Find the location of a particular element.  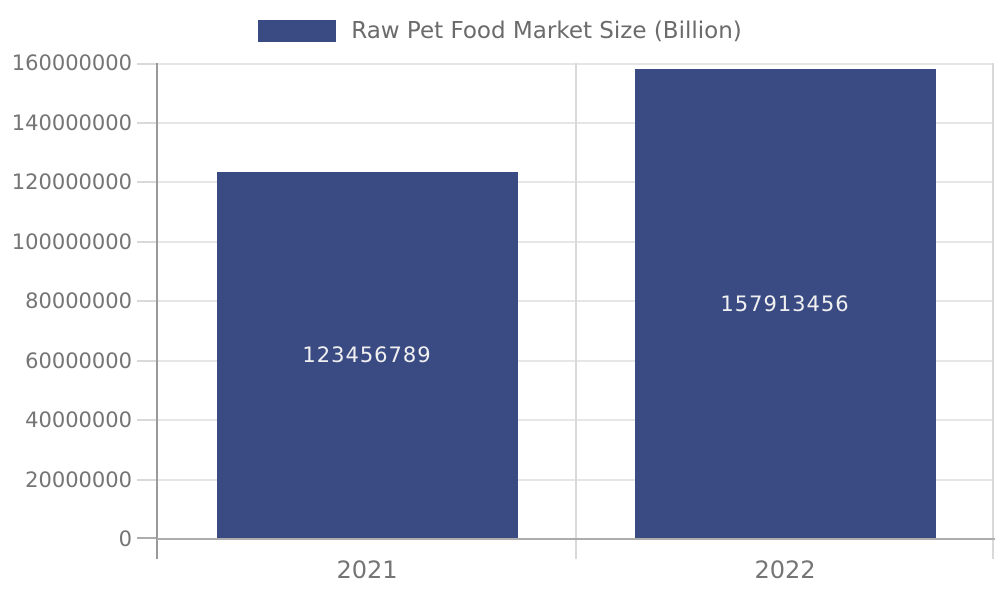

legend-swatch is located at coordinates (297, 31).